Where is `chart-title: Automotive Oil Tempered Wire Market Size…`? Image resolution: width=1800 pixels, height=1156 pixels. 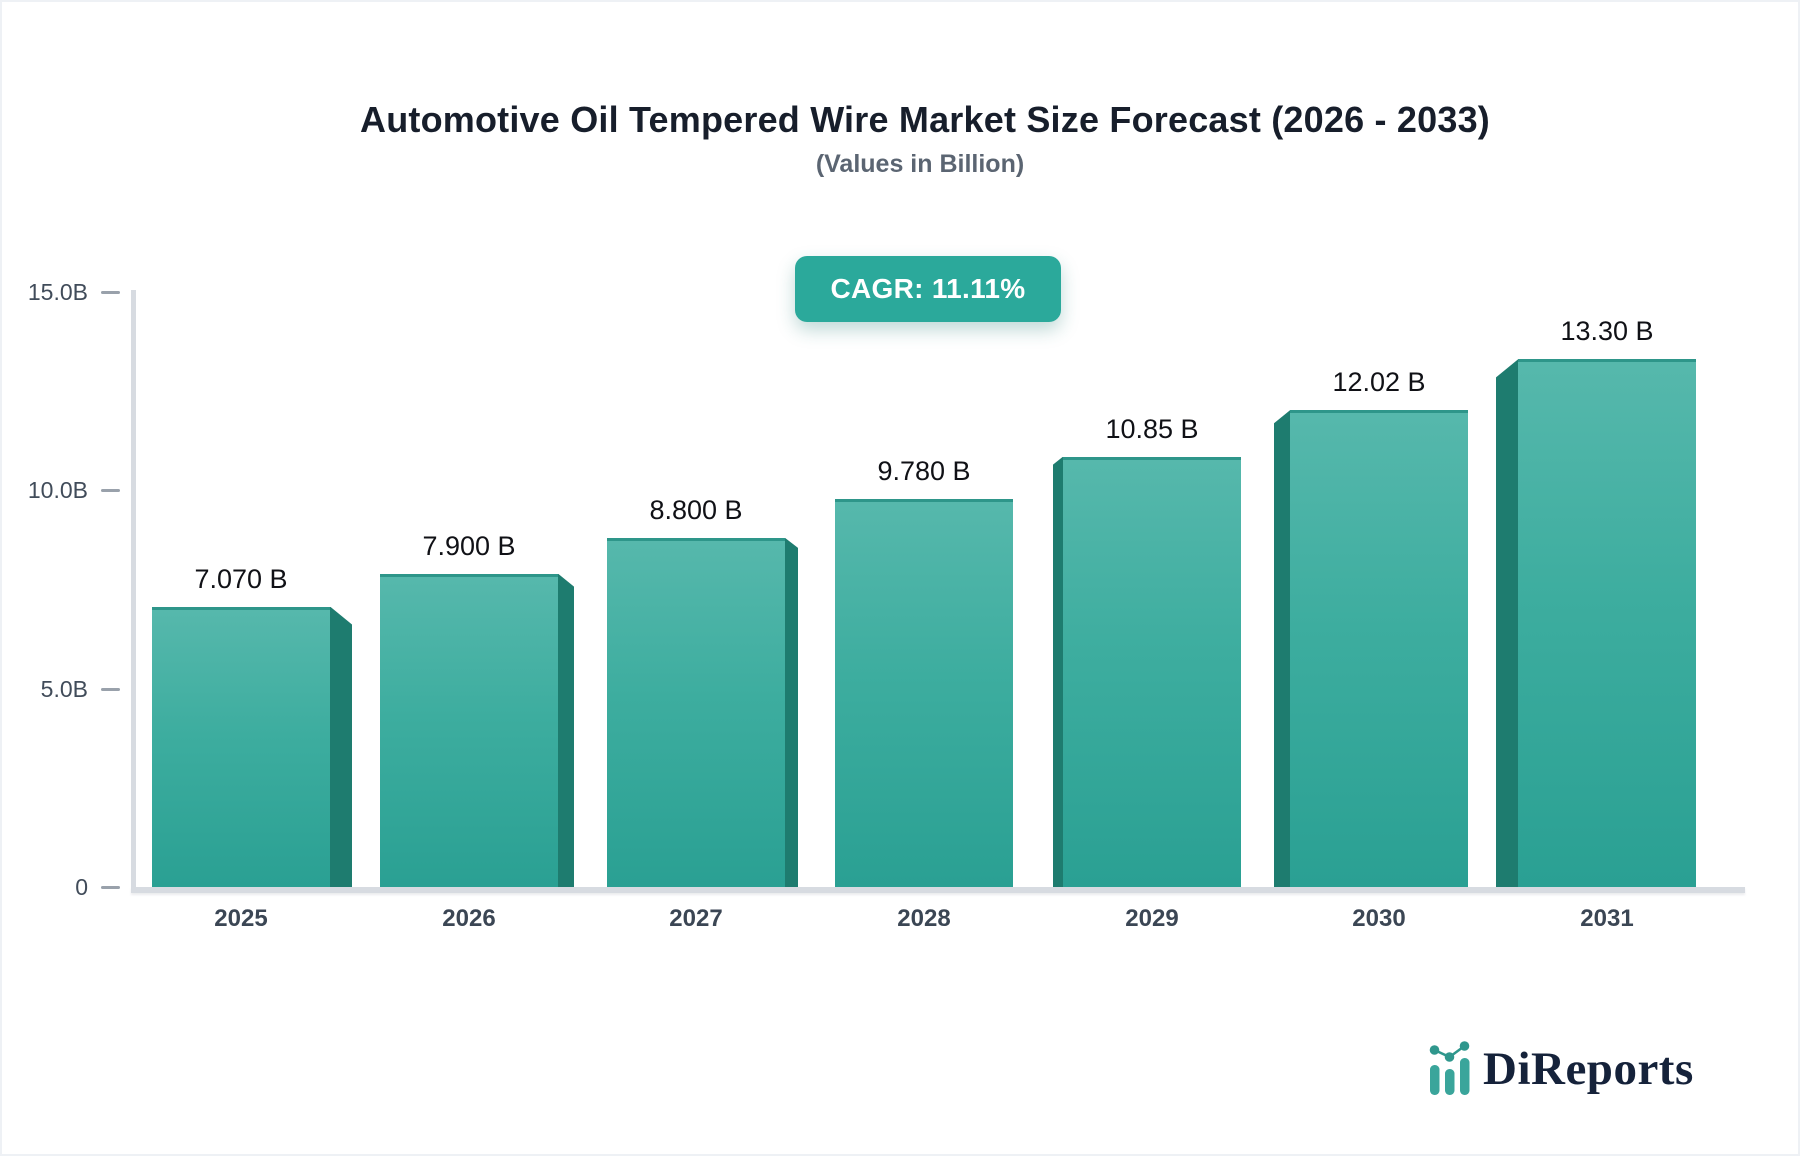 chart-title: Automotive Oil Tempered Wire Market Size… is located at coordinates (925, 119).